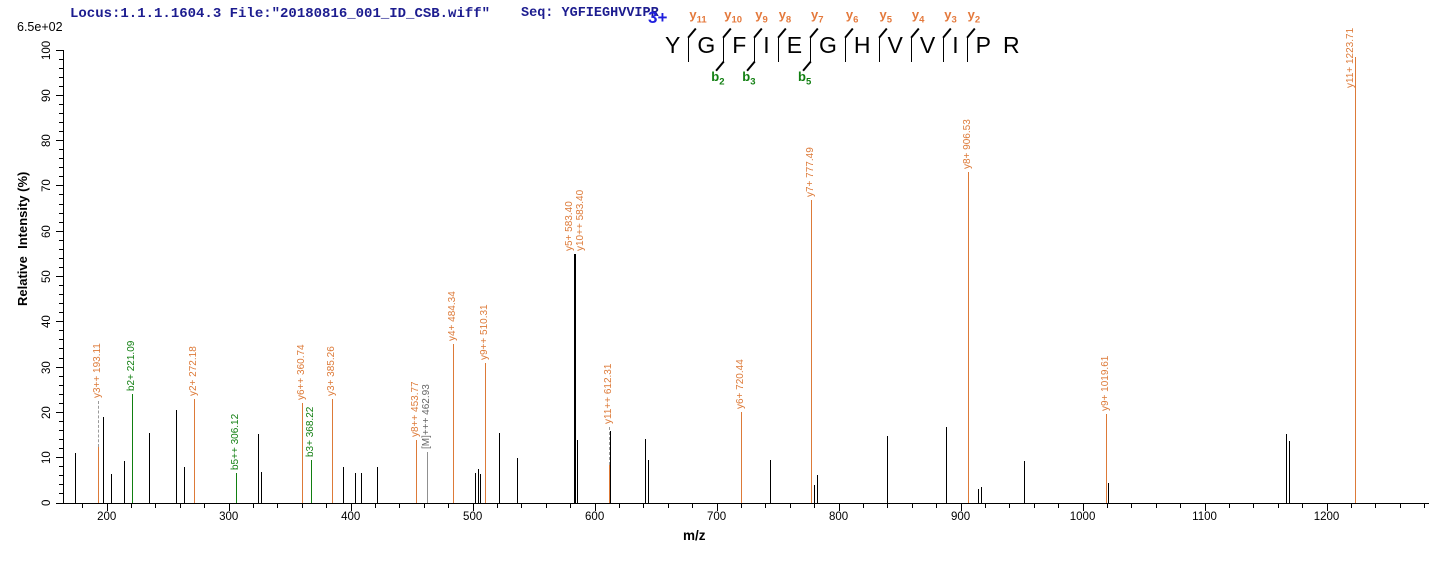 Image resolution: width=1436 pixels, height=562 pixels. I want to click on x-axis-tick-label: 1200, so click(1326, 517).